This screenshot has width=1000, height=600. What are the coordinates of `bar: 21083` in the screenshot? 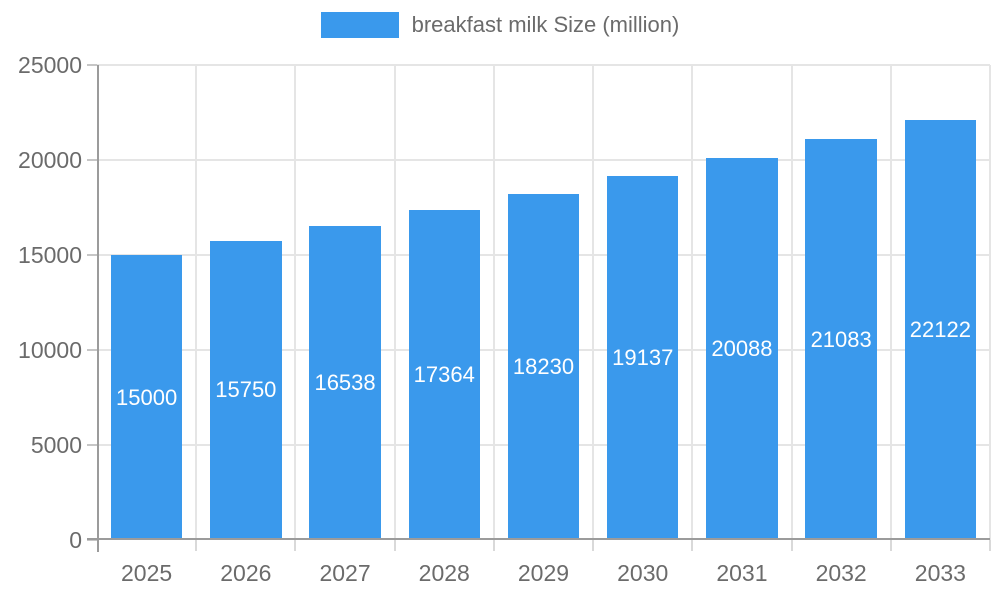 It's located at (841, 339).